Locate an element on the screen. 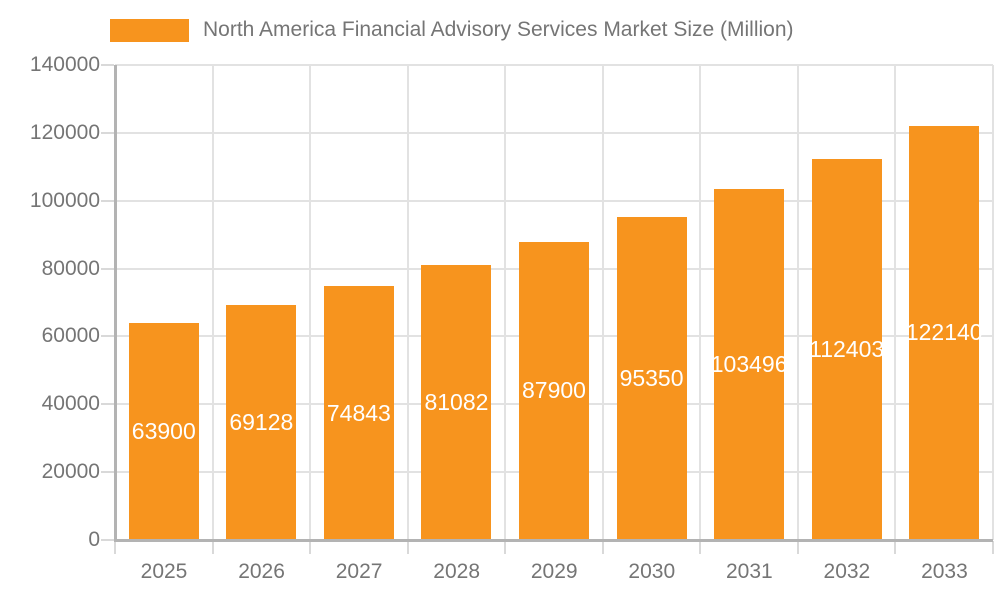 Image resolution: width=1000 pixels, height=600 pixels. bar-2031: 103496 is located at coordinates (749, 364).